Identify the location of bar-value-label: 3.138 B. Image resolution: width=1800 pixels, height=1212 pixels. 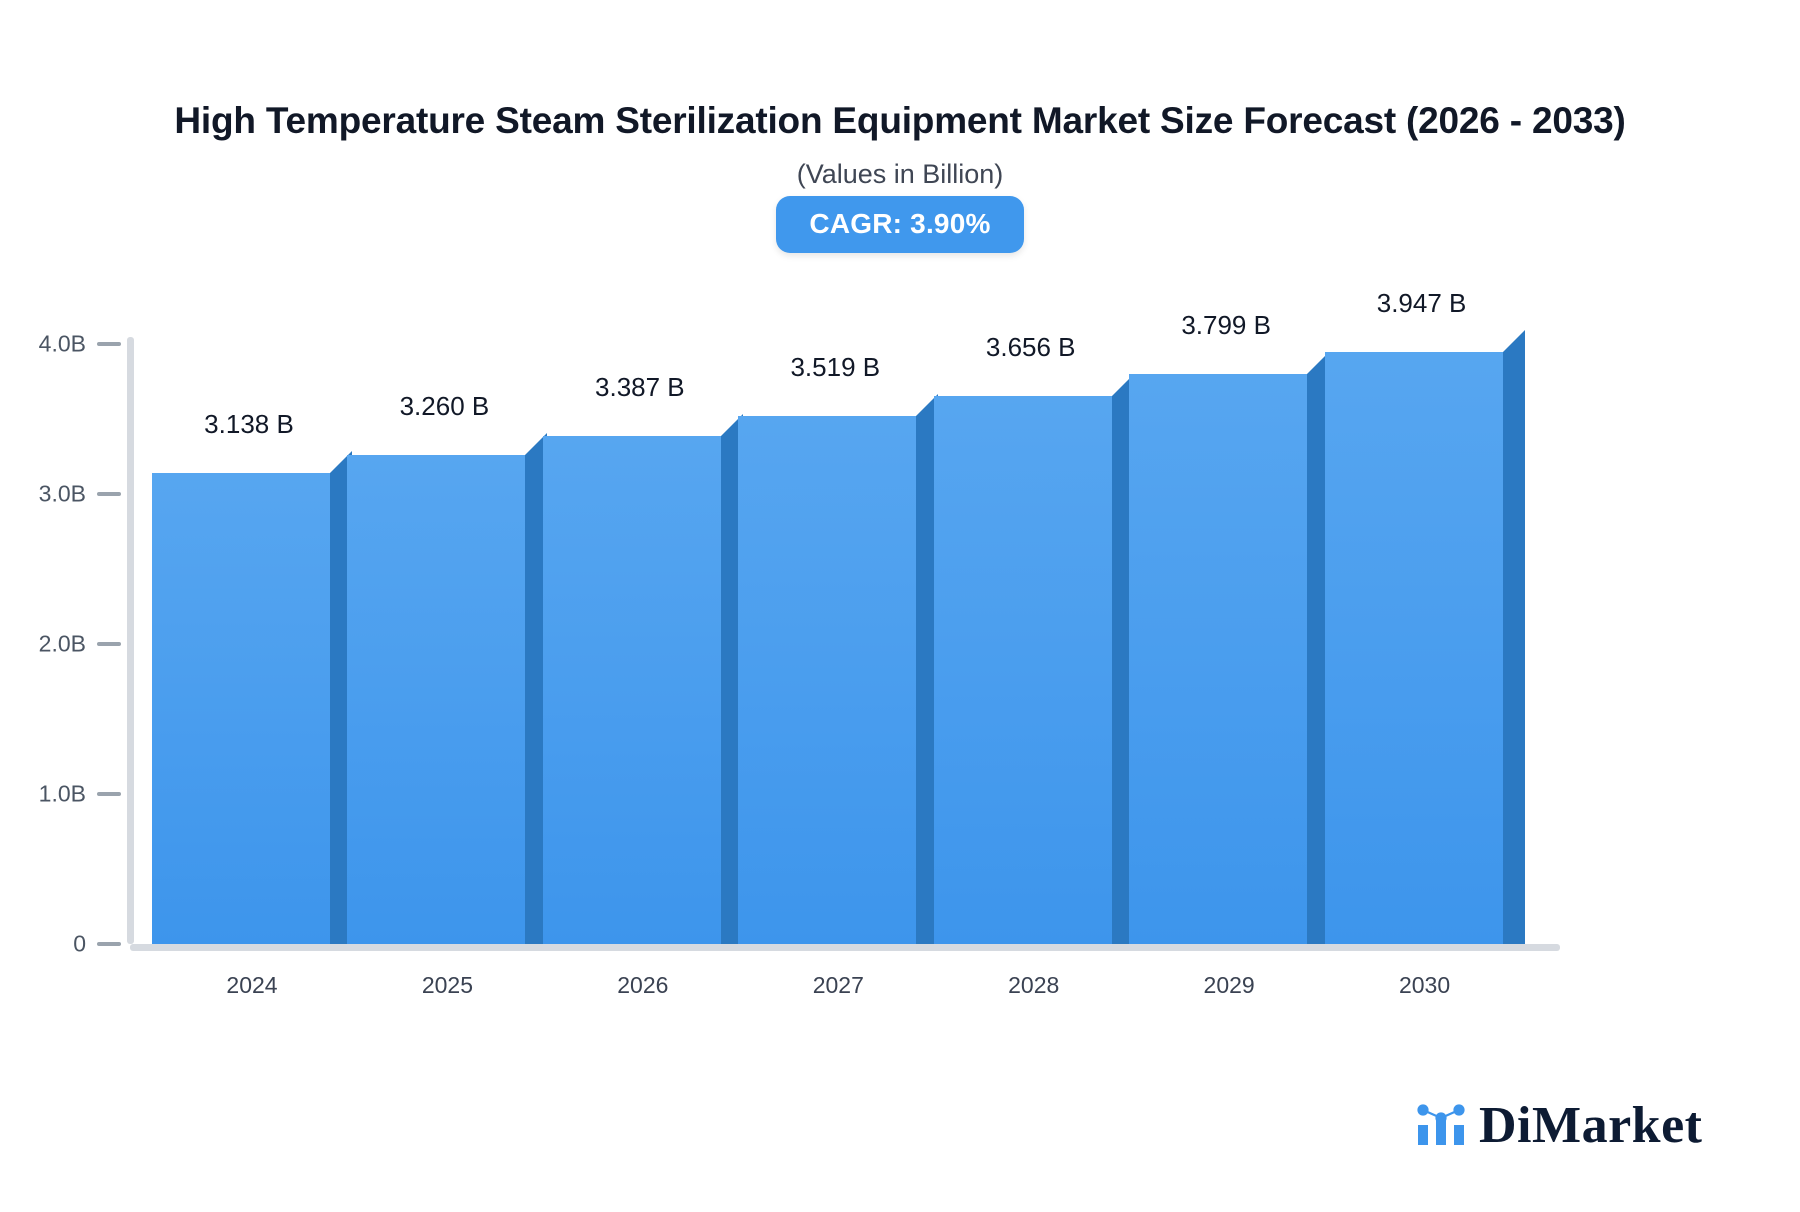
(249, 424).